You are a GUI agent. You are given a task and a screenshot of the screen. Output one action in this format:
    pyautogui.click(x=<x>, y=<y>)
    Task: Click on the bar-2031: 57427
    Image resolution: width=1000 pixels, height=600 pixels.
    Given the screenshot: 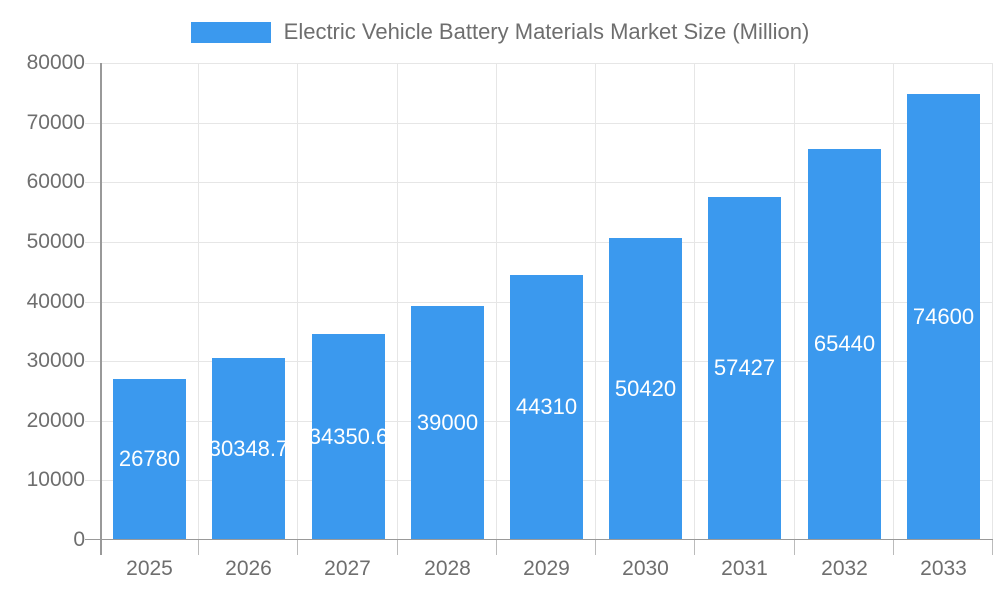 What is the action you would take?
    pyautogui.click(x=744, y=368)
    